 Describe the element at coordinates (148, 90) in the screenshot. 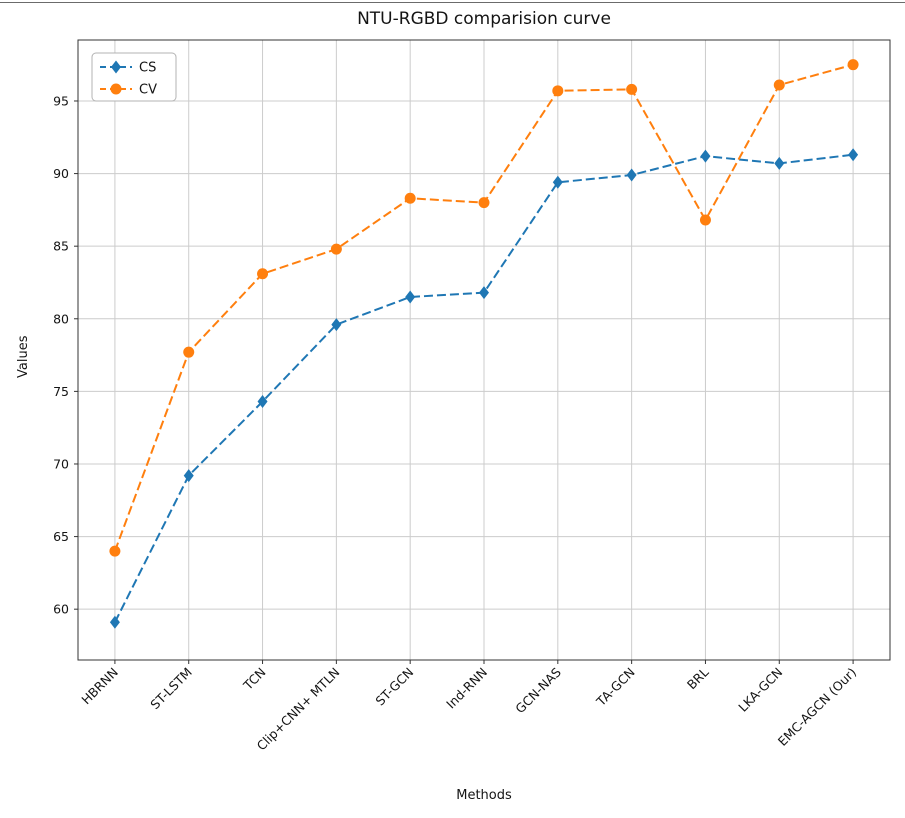

I see `legend-label-cv: CV` at that location.